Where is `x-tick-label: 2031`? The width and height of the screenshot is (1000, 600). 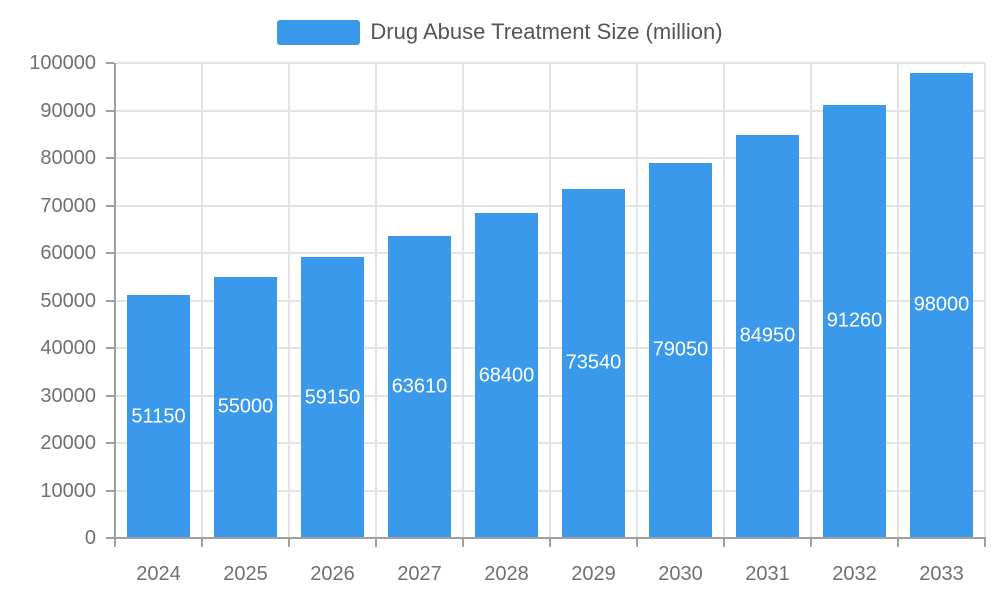 x-tick-label: 2031 is located at coordinates (767, 574).